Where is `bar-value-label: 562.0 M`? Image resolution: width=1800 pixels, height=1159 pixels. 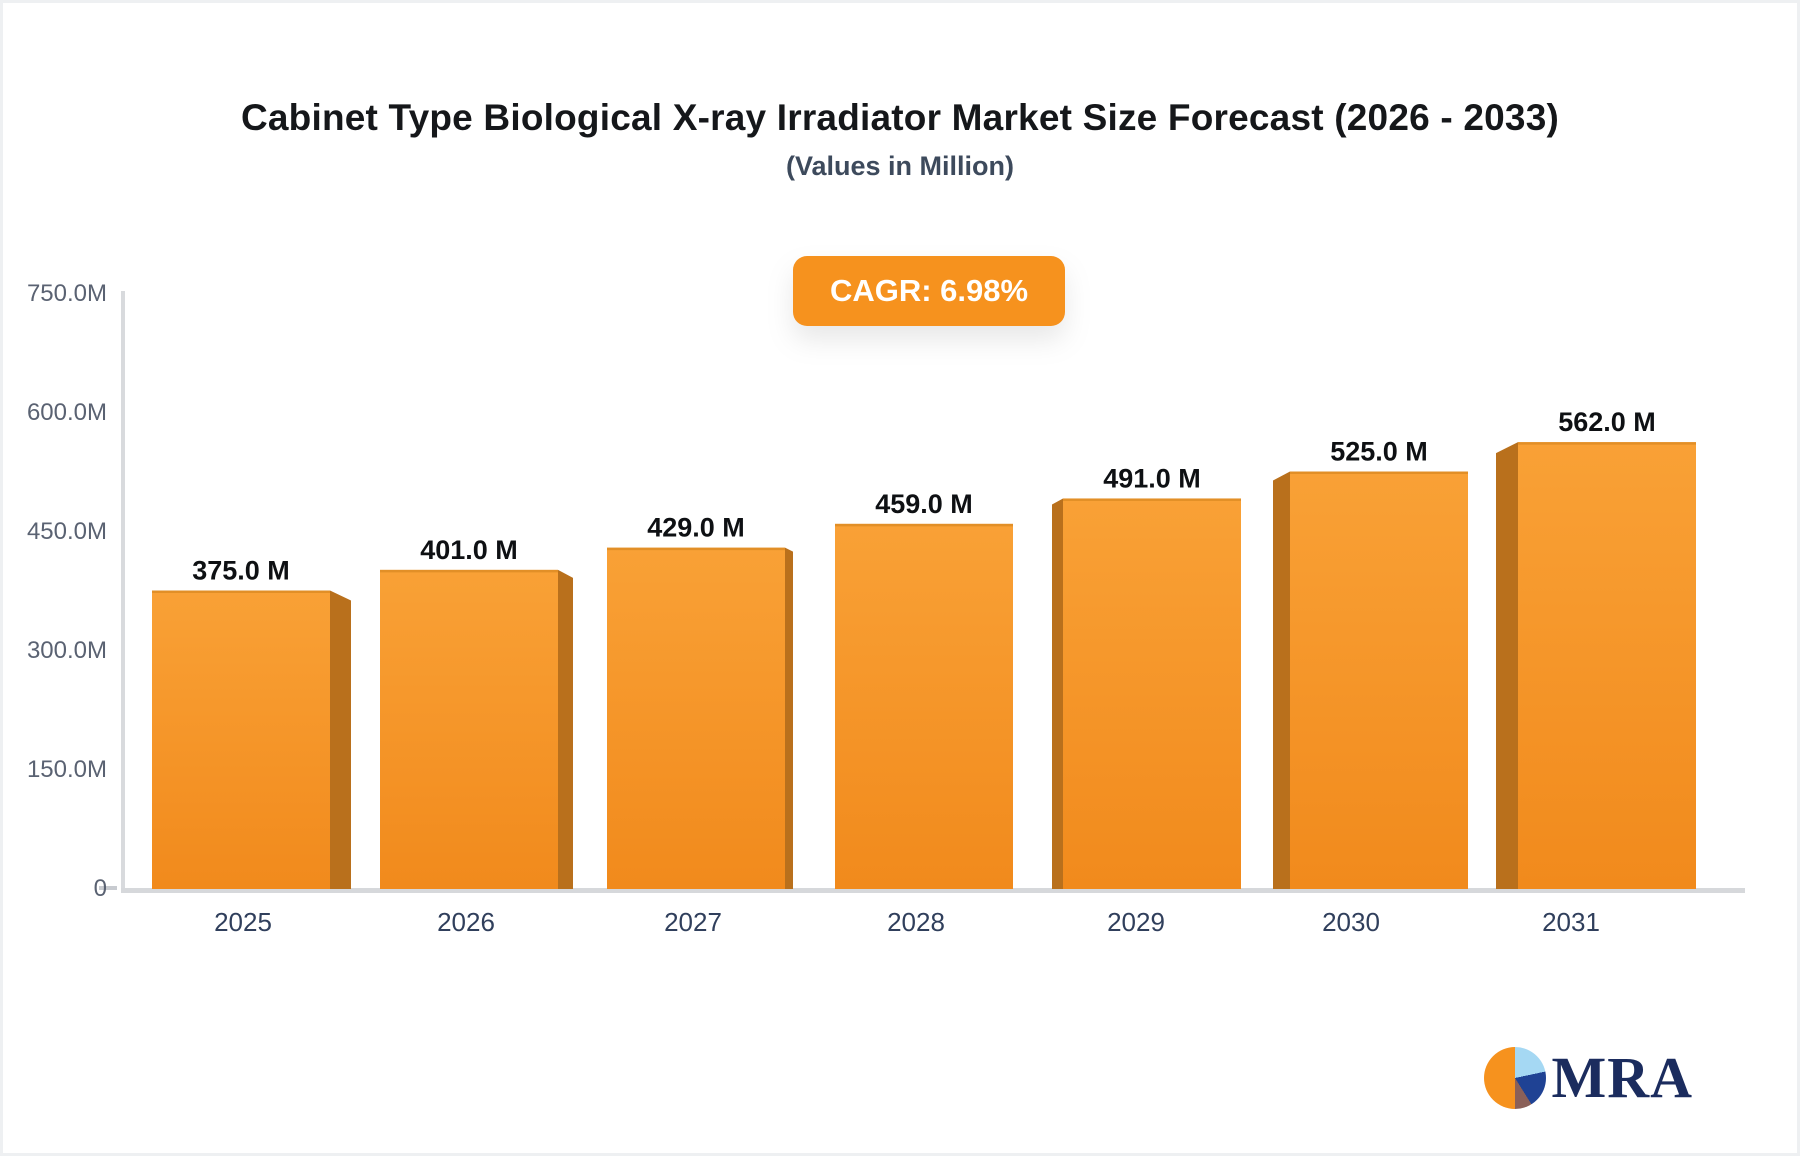
bar-value-label: 562.0 M is located at coordinates (1607, 422).